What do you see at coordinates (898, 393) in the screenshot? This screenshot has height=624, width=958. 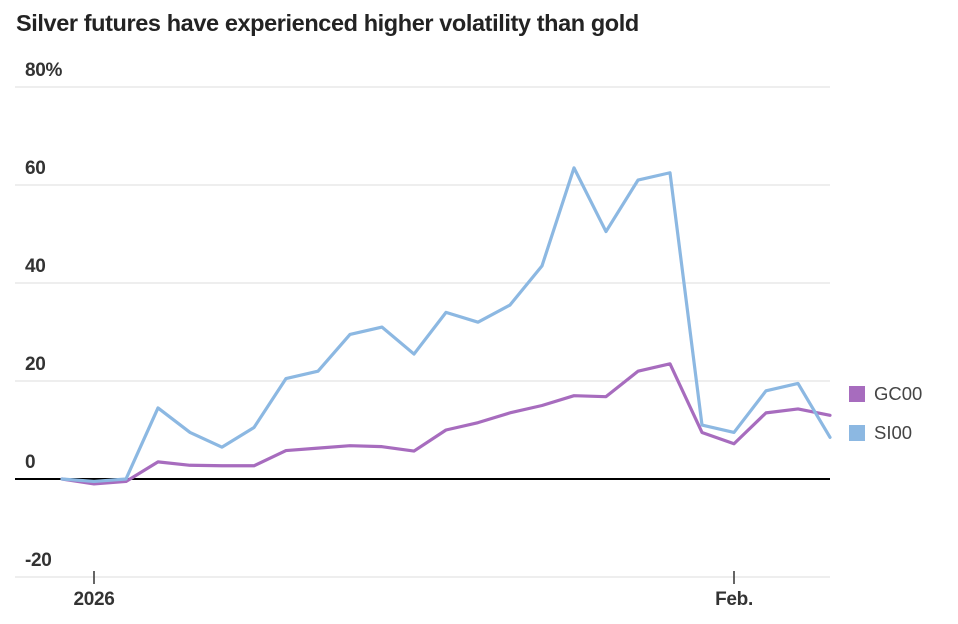 I see `legend-label-gc00: GC00` at bounding box center [898, 393].